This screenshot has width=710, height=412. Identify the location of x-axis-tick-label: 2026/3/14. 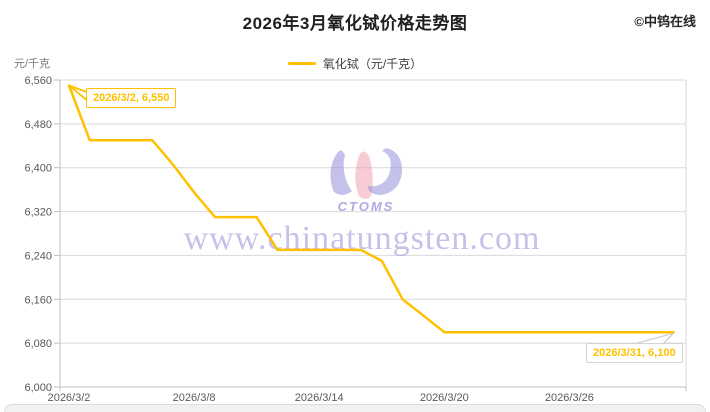
(319, 398).